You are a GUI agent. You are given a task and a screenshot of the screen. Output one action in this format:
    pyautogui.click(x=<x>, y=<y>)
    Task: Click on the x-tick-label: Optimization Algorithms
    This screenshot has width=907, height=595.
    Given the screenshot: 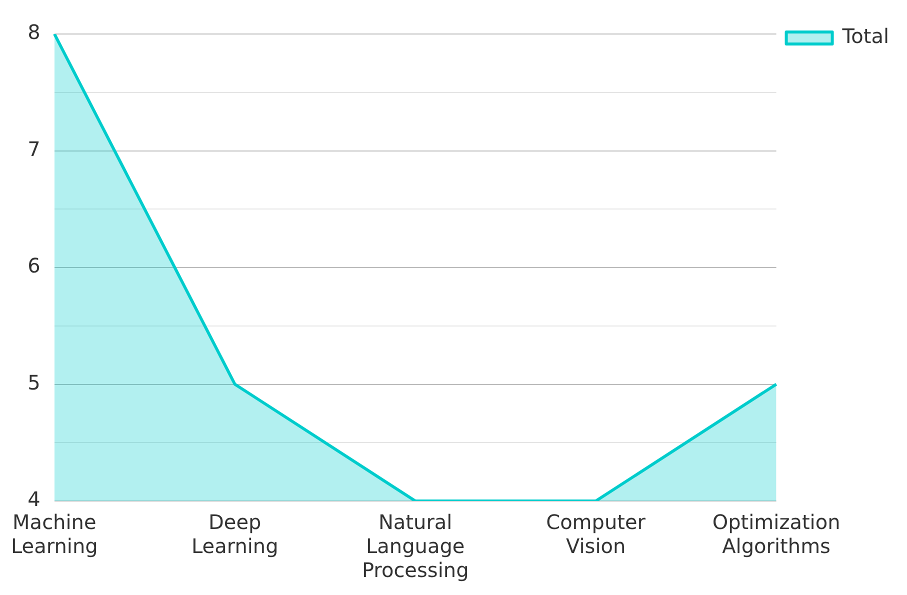 What is the action you would take?
    pyautogui.click(x=776, y=534)
    